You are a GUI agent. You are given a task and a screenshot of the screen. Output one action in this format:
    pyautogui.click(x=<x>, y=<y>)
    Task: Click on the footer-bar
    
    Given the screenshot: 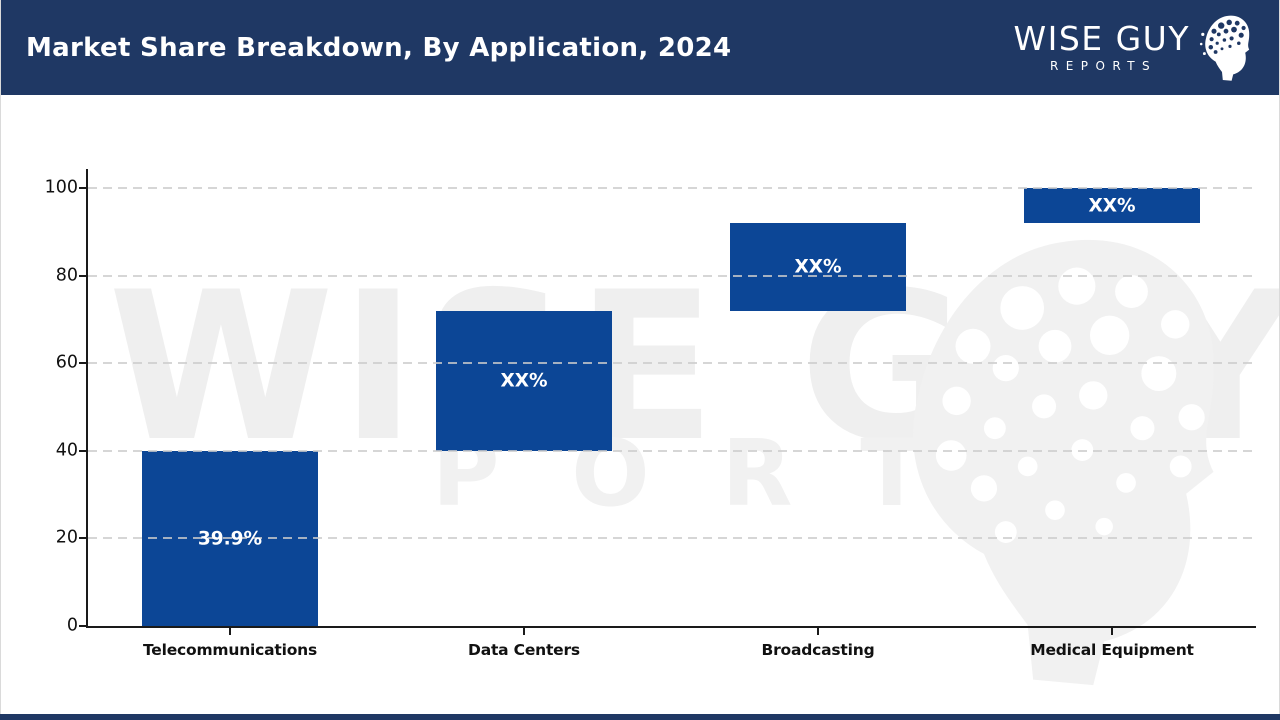 What is the action you would take?
    pyautogui.click(x=640, y=717)
    